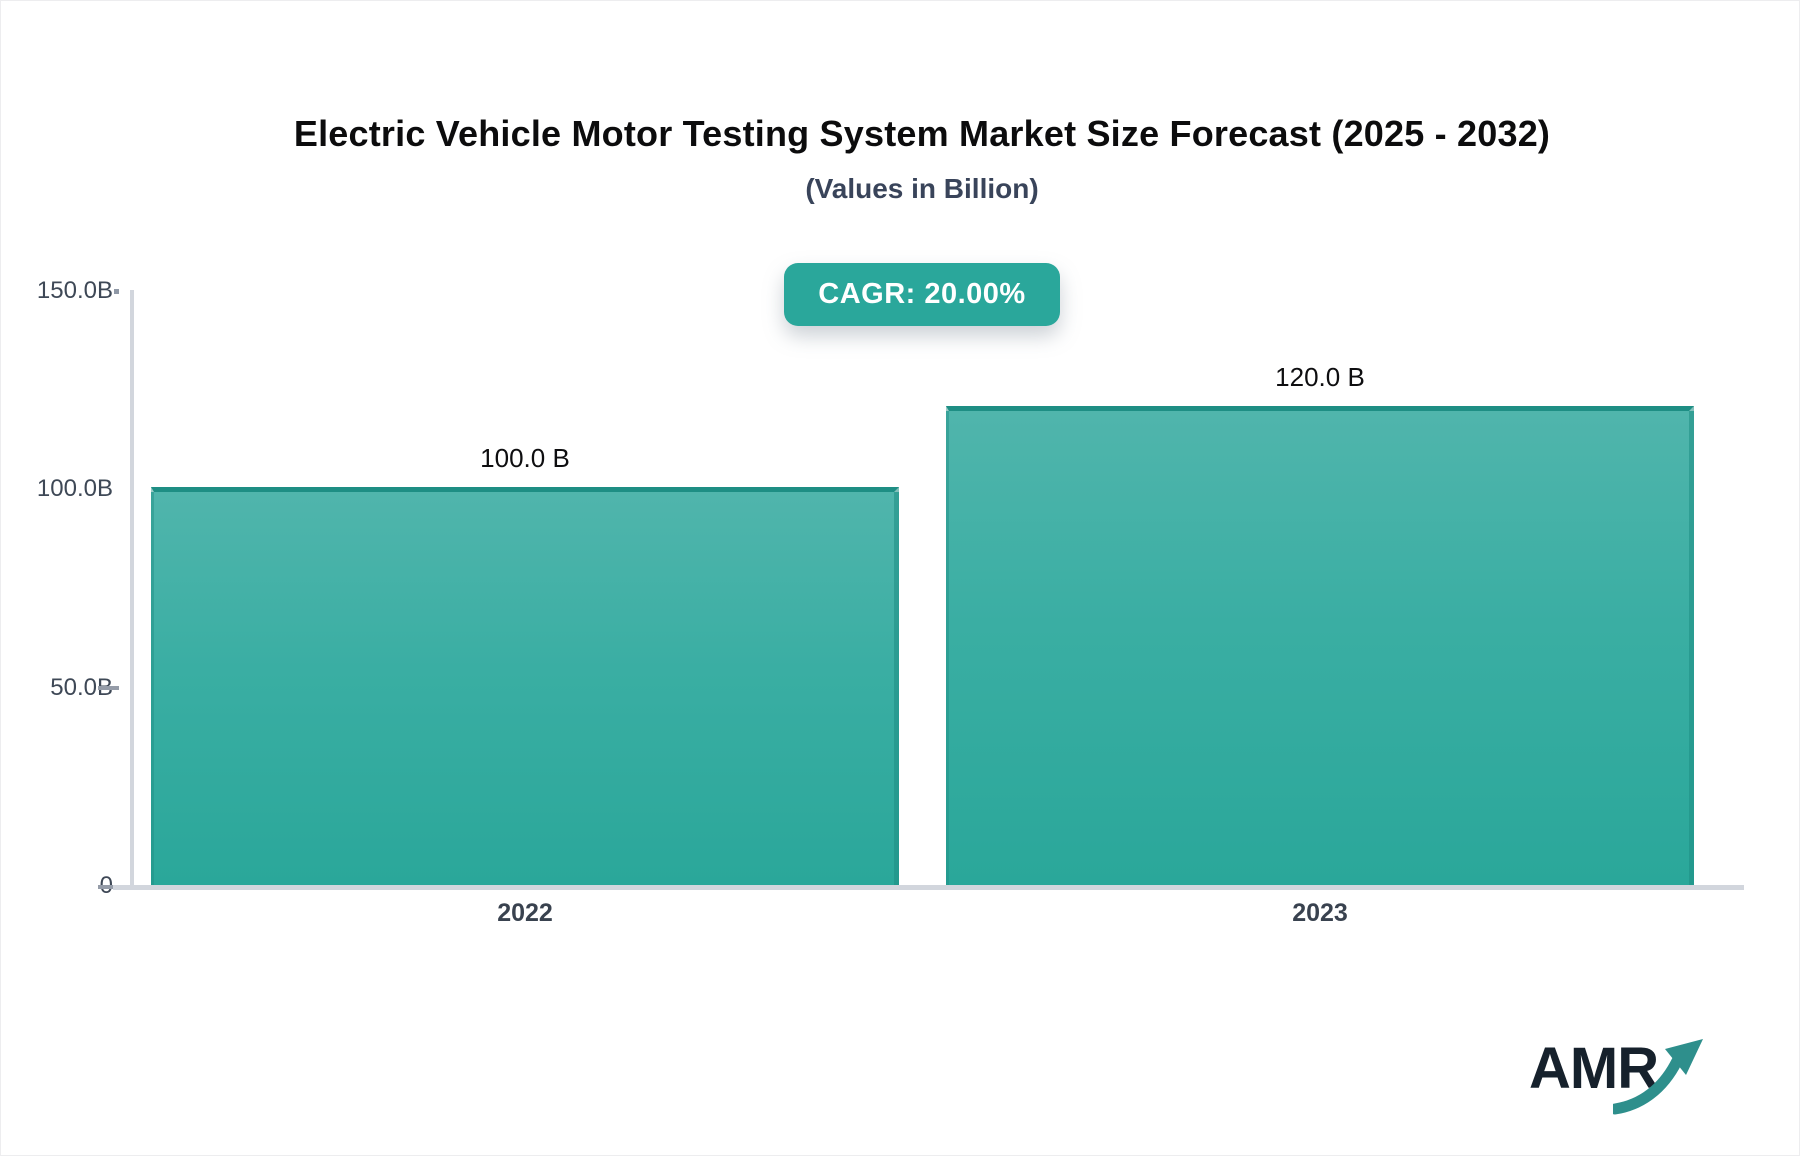  Describe the element at coordinates (132, 588) in the screenshot. I see `y-axis-line` at that location.